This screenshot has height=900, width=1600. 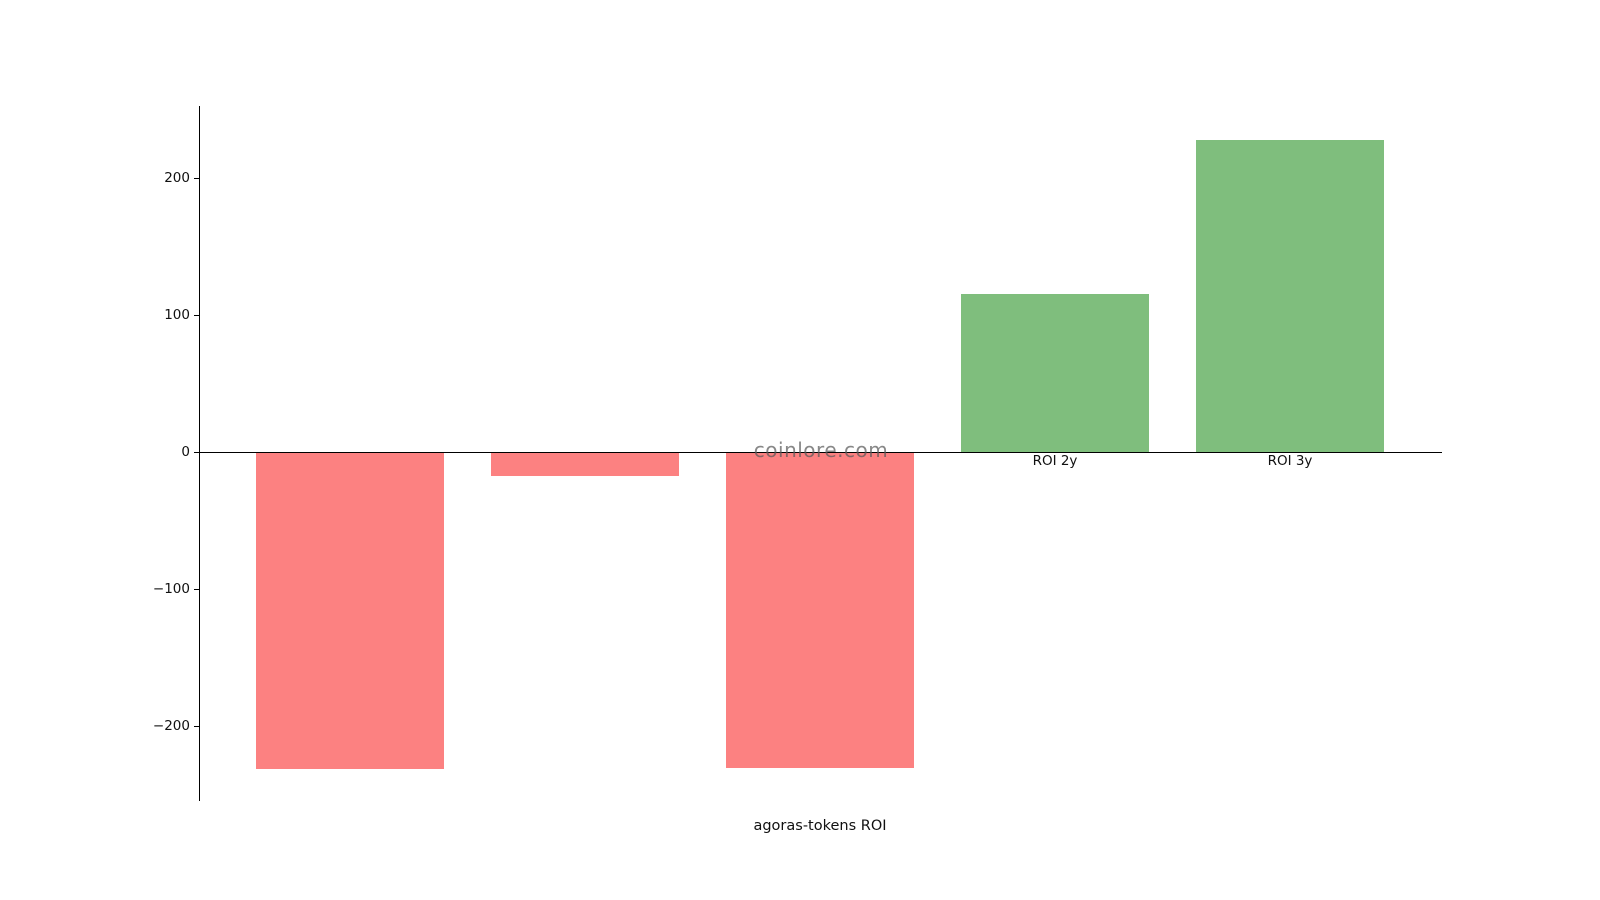 I want to click on y-tick-label: 200, so click(x=177, y=177).